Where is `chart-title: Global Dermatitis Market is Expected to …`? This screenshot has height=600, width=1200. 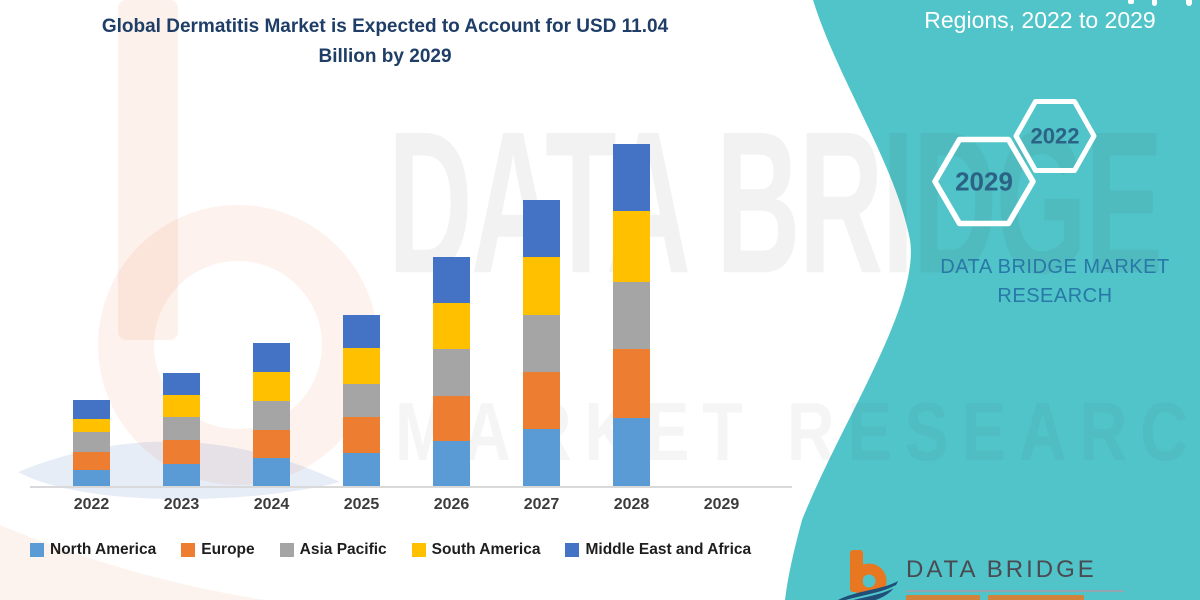 chart-title: Global Dermatitis Market is Expected to … is located at coordinates (385, 42).